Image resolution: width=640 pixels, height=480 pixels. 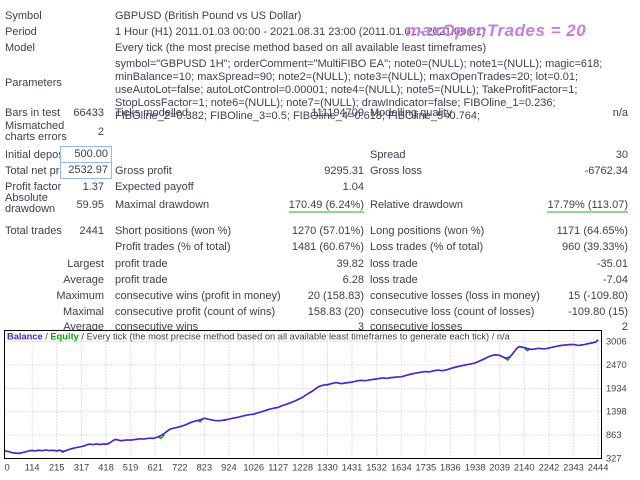 What do you see at coordinates (614, 435) in the screenshot?
I see `y-axis-label: 863` at bounding box center [614, 435].